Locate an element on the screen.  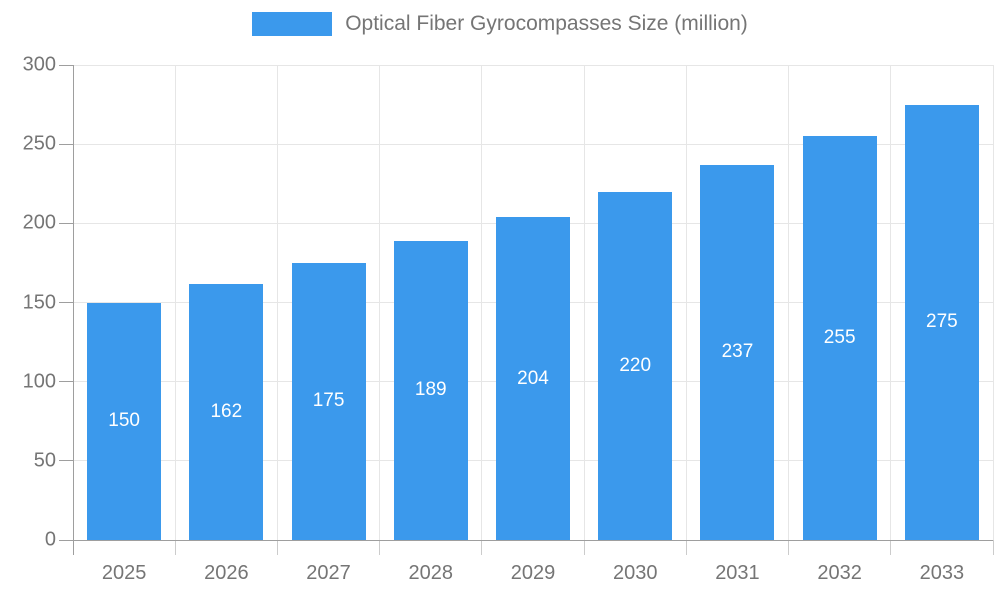
y-axis-label: 150 is located at coordinates (39, 302).